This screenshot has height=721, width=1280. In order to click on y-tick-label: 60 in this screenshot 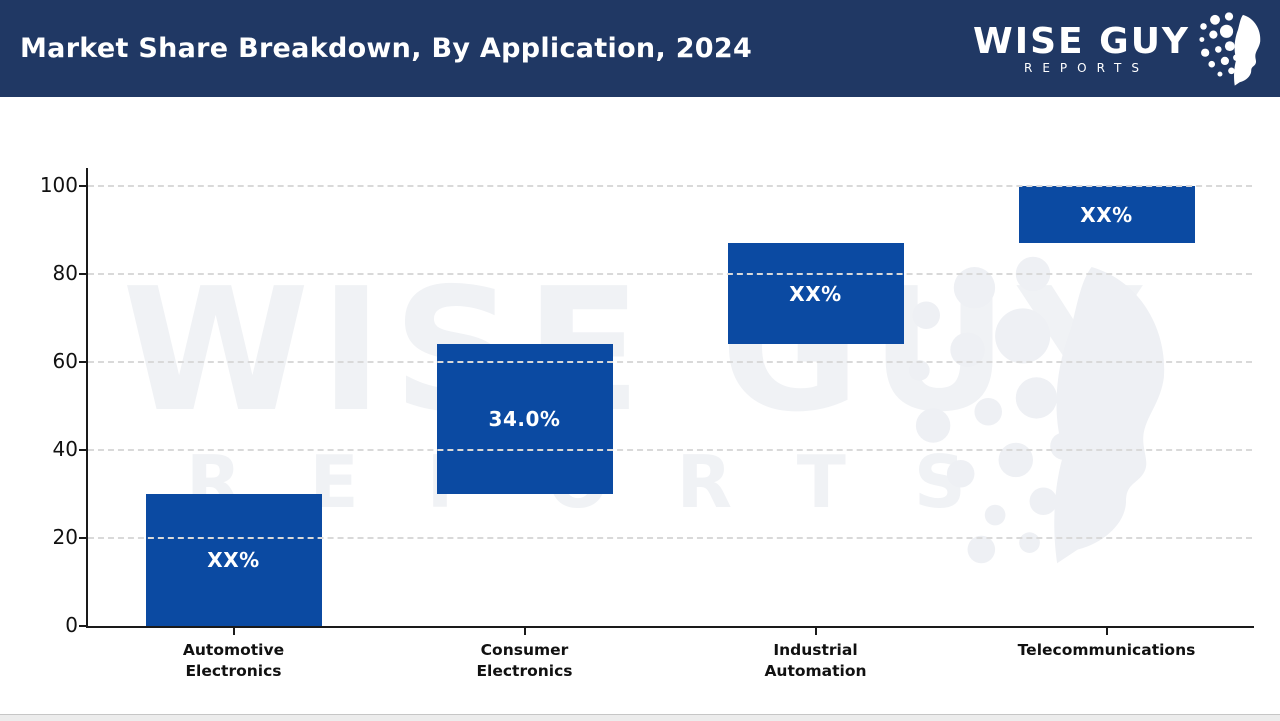, I will do `click(65, 361)`.